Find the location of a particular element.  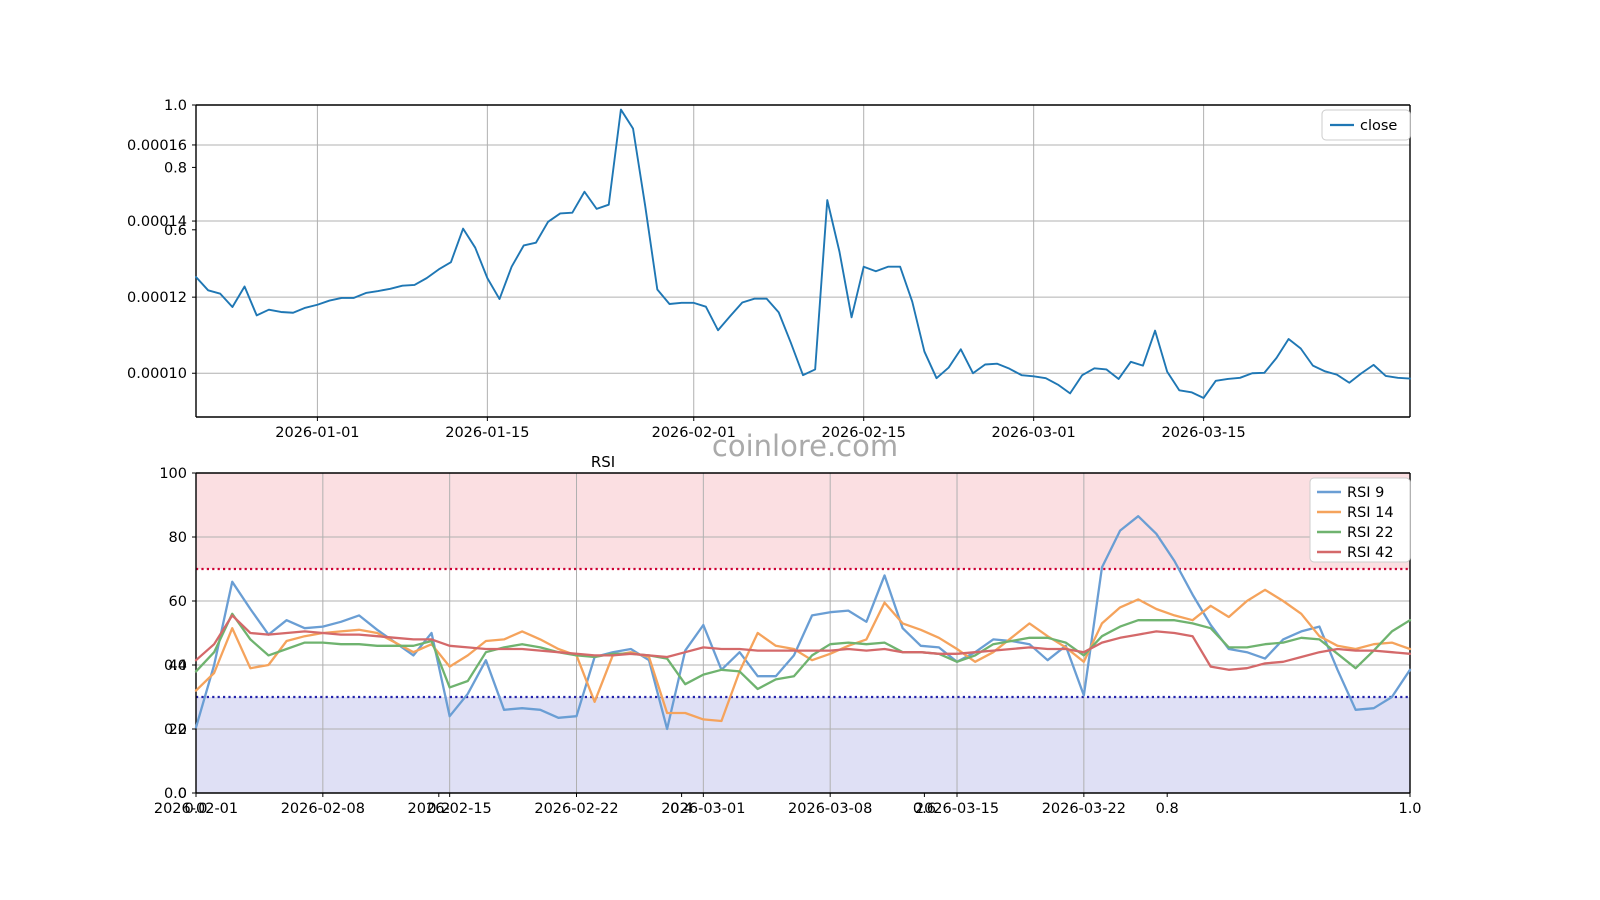

rsi-ytick-label: 60 is located at coordinates (178, 602).